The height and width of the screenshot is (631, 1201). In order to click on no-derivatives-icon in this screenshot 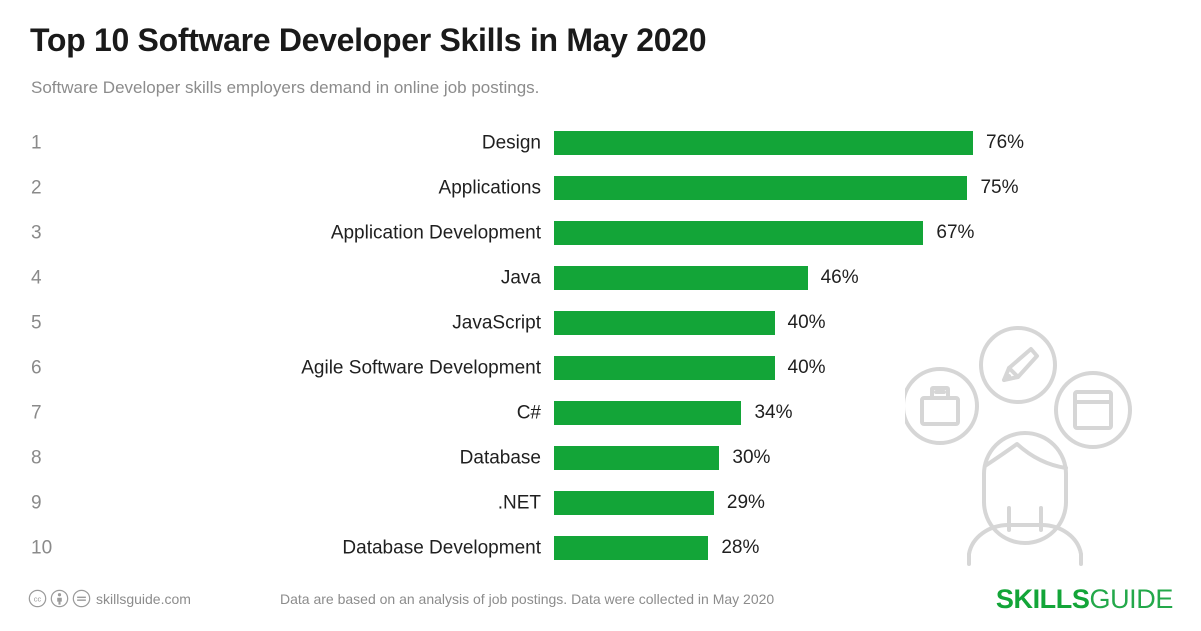, I will do `click(81, 598)`.